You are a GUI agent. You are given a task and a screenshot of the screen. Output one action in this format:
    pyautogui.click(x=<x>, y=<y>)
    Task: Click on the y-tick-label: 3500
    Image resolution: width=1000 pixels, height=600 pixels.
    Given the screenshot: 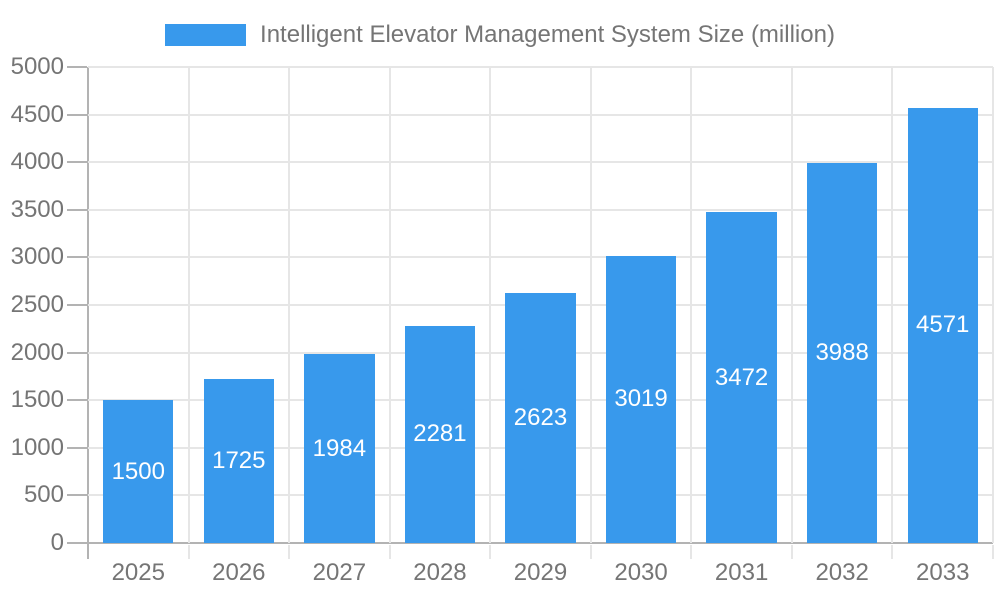 What is the action you would take?
    pyautogui.click(x=37, y=209)
    